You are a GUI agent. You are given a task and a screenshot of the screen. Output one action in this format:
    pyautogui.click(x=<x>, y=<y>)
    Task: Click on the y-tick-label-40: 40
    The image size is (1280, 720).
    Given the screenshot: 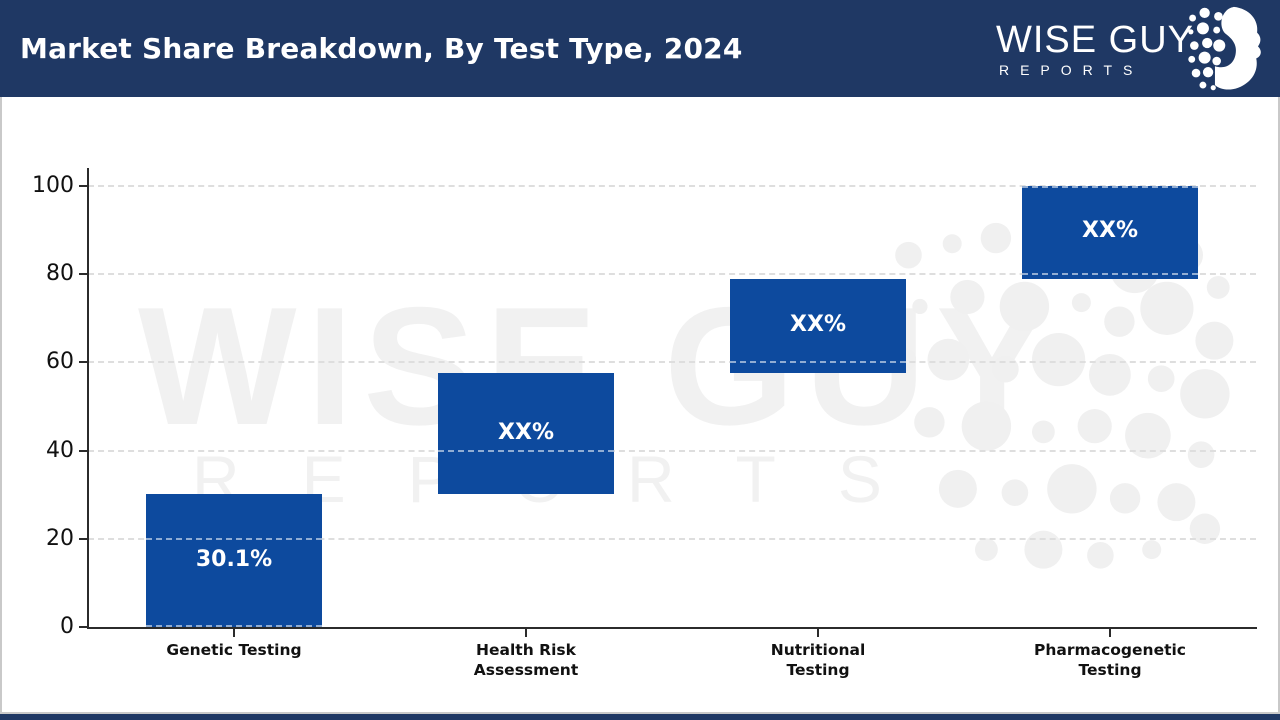 What is the action you would take?
    pyautogui.click(x=60, y=450)
    